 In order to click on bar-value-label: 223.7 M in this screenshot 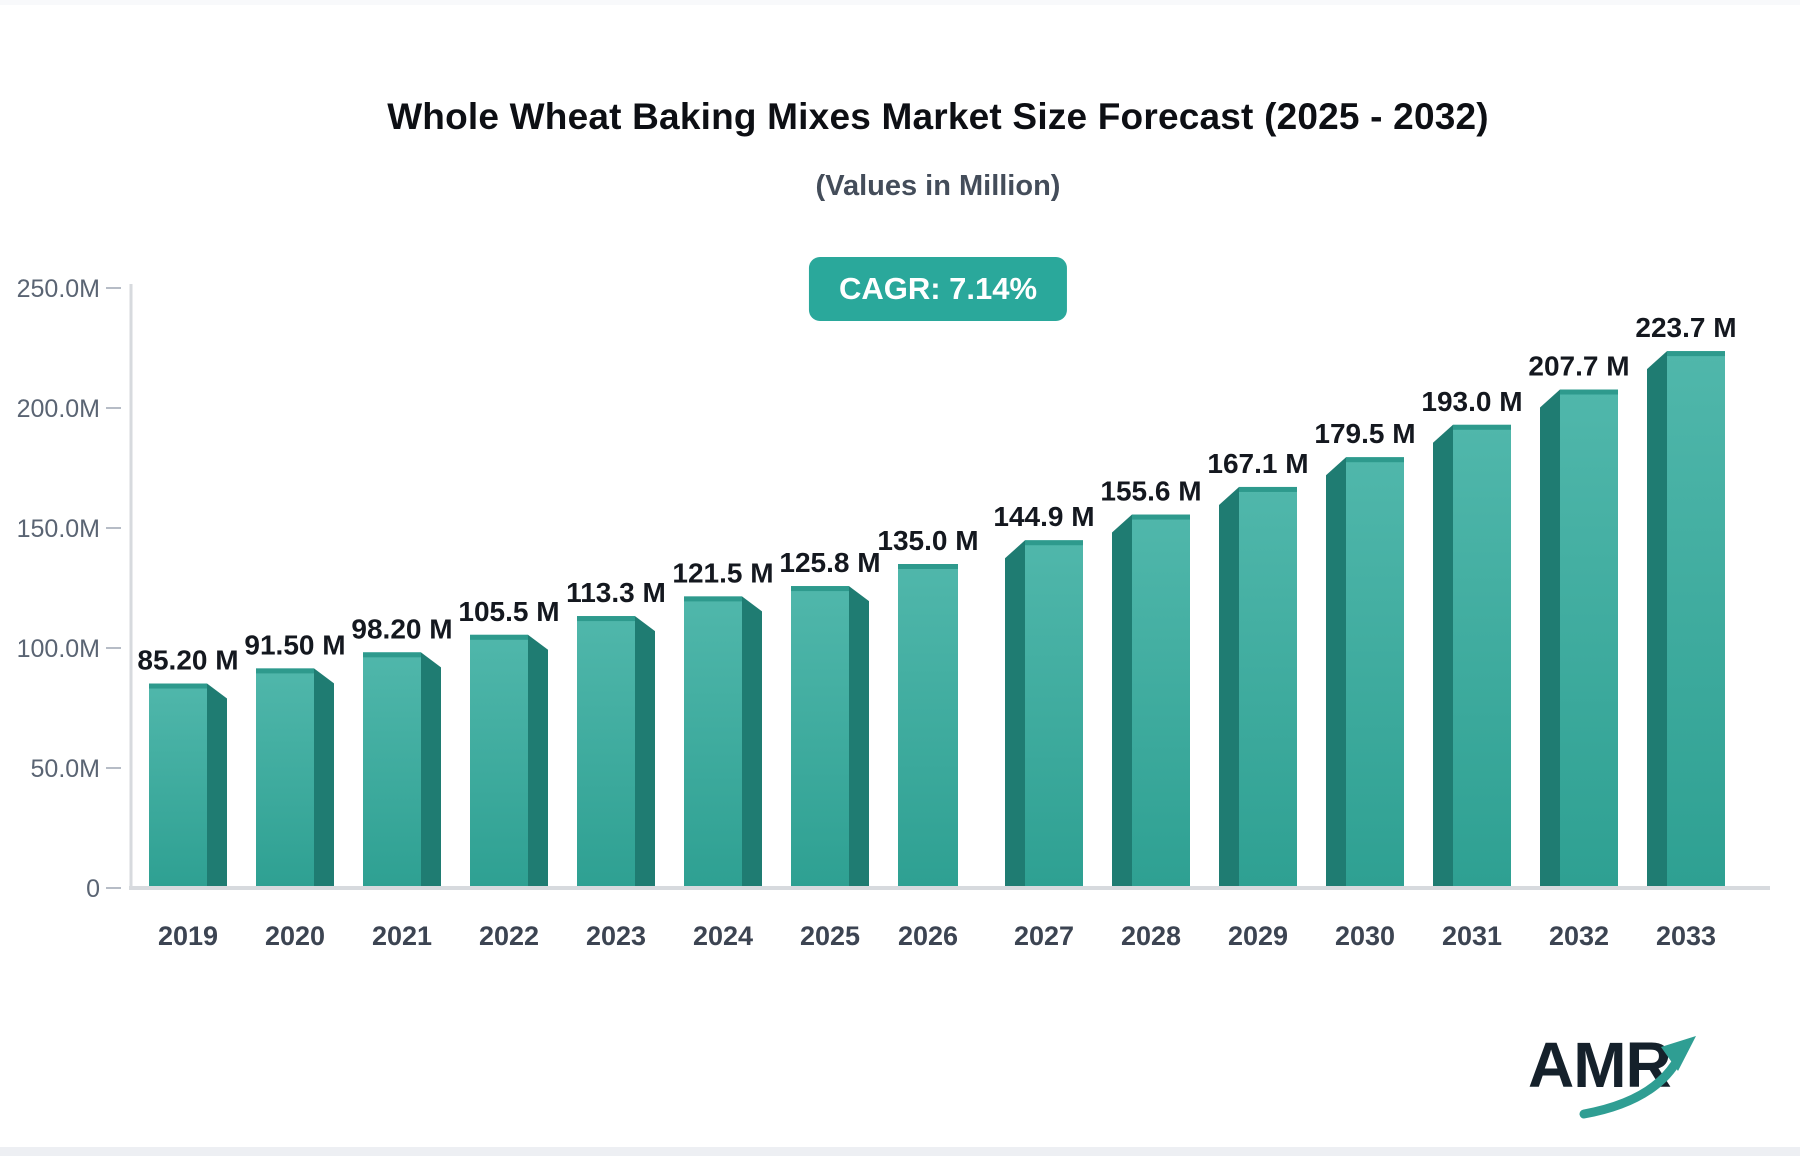, I will do `click(1685, 327)`.